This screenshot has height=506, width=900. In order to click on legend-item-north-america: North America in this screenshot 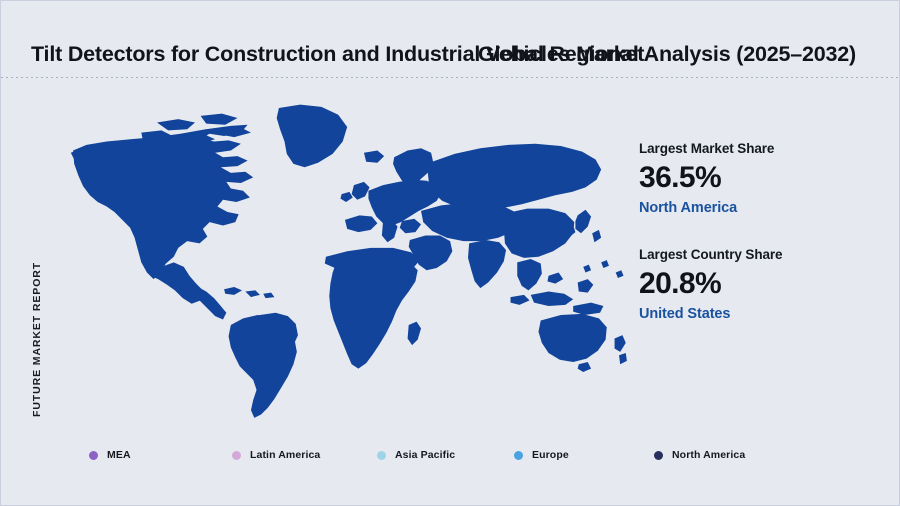, I will do `click(699, 455)`.